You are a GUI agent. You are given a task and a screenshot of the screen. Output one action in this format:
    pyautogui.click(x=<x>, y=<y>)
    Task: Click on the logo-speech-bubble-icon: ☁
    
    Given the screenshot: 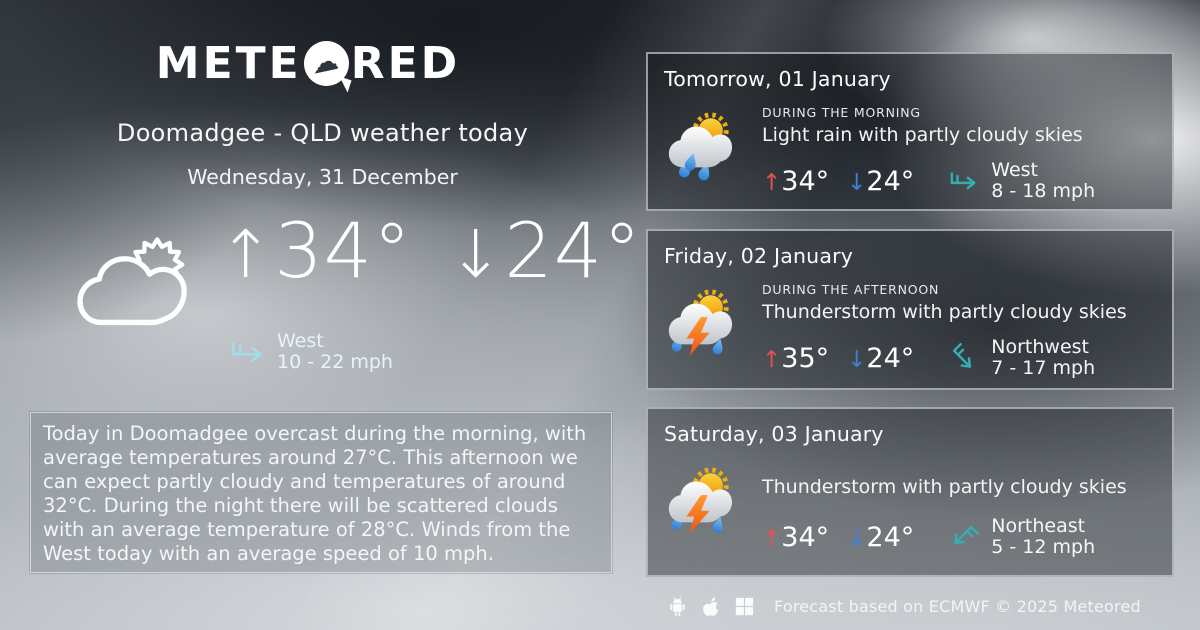 What is the action you would take?
    pyautogui.click(x=326, y=63)
    